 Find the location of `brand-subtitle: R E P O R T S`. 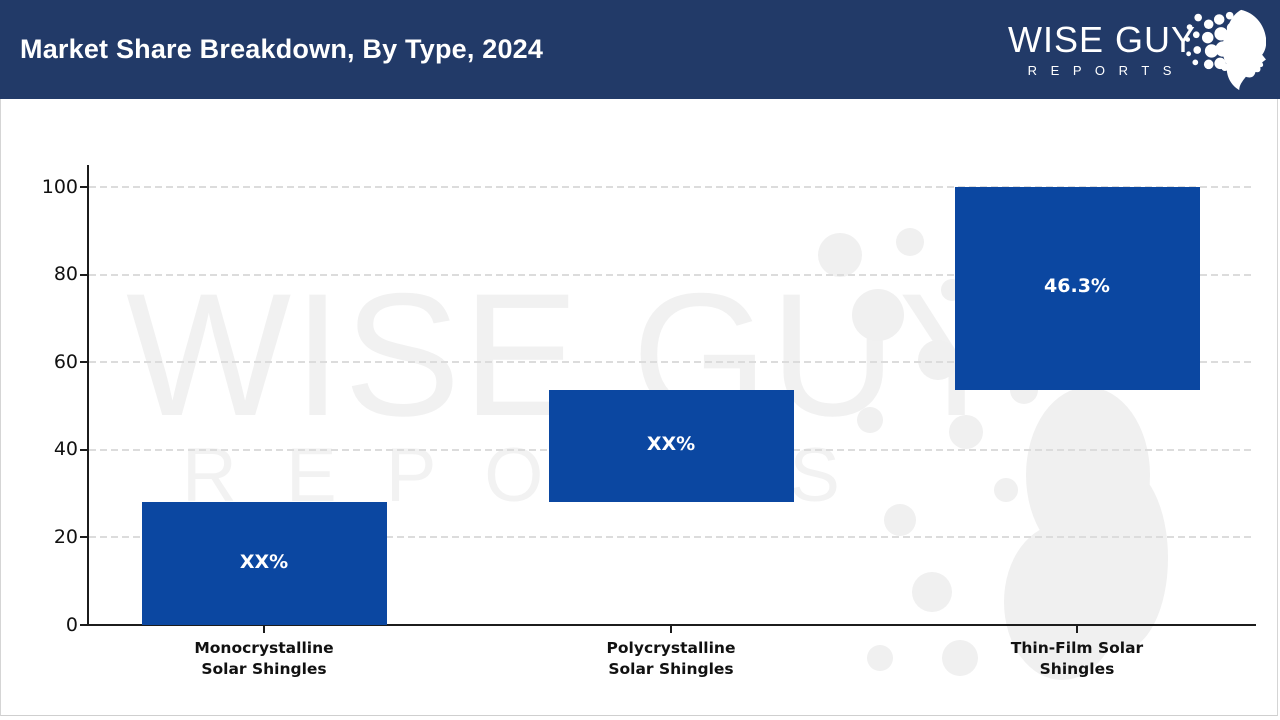

brand-subtitle: R E P O R T S is located at coordinates (1102, 70).